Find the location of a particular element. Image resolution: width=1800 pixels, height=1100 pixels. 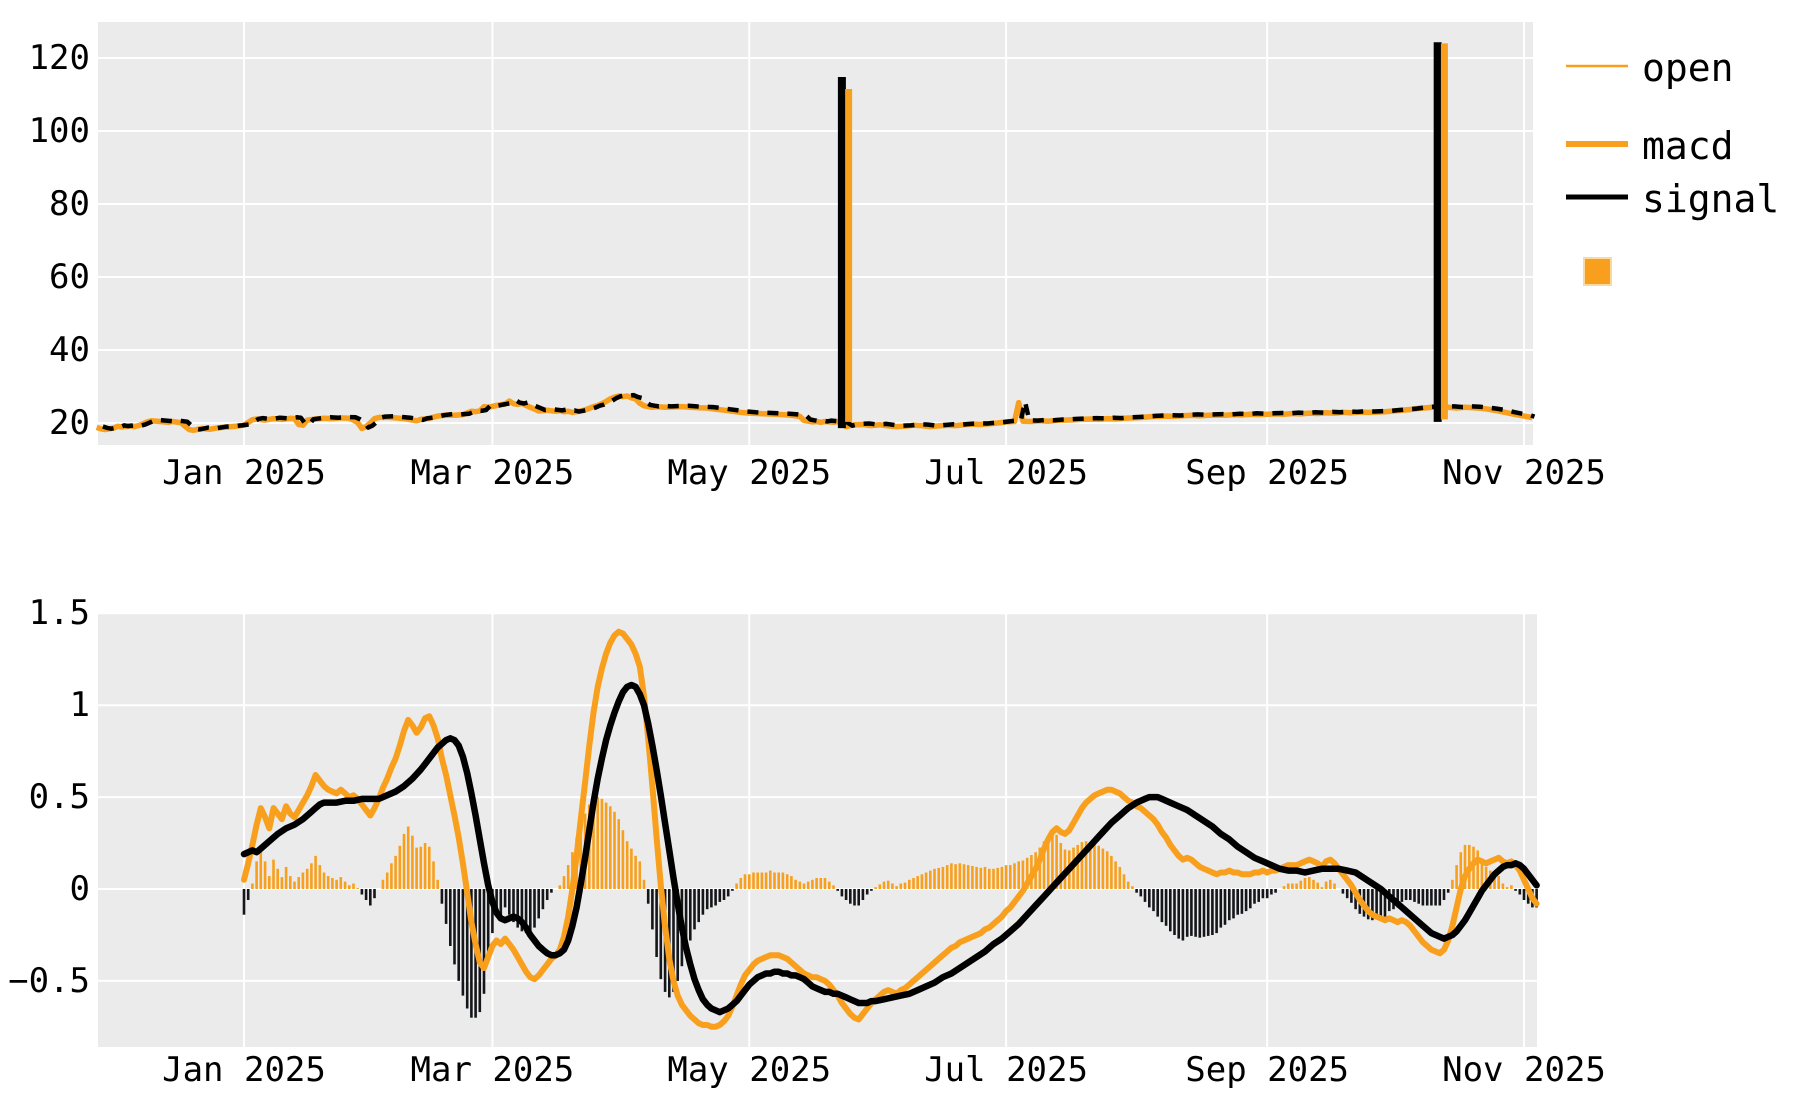

bottom-y-tick-label: 1.5 is located at coordinates (59, 613).